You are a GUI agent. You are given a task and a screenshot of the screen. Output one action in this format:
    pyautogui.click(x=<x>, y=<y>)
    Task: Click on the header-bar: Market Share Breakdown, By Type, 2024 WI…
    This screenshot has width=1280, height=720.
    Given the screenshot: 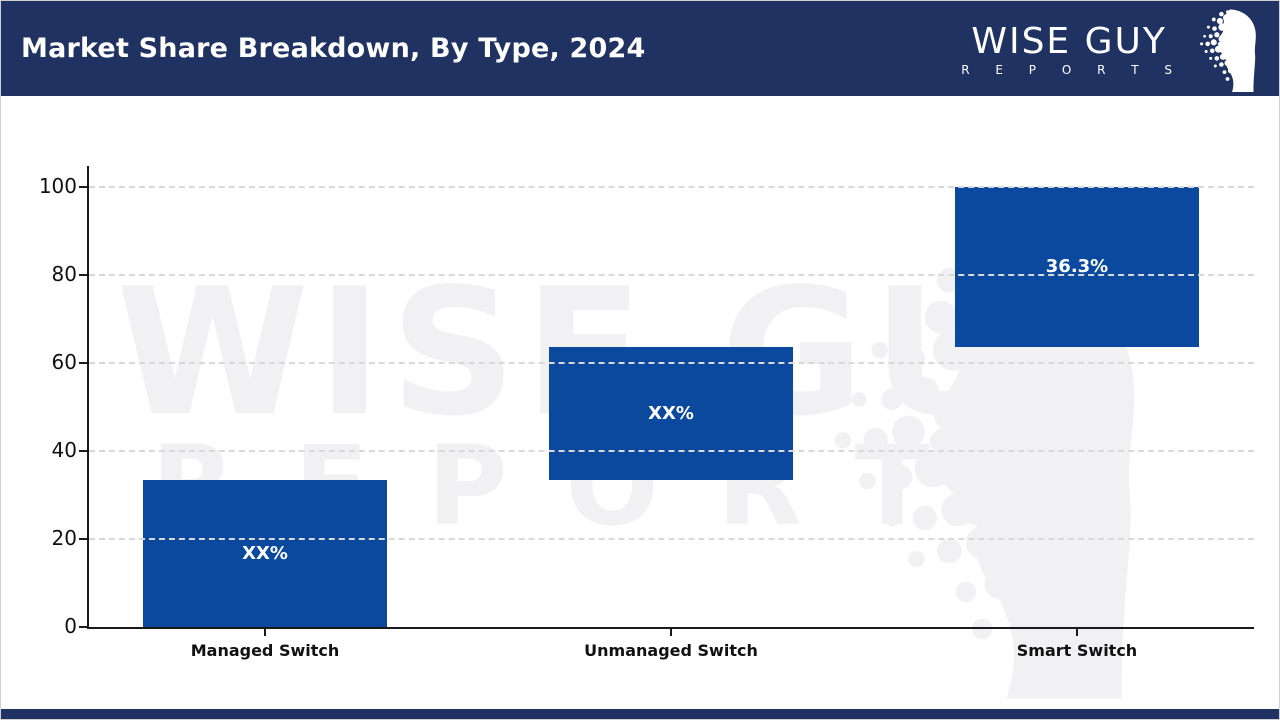 What is the action you would take?
    pyautogui.click(x=640, y=48)
    